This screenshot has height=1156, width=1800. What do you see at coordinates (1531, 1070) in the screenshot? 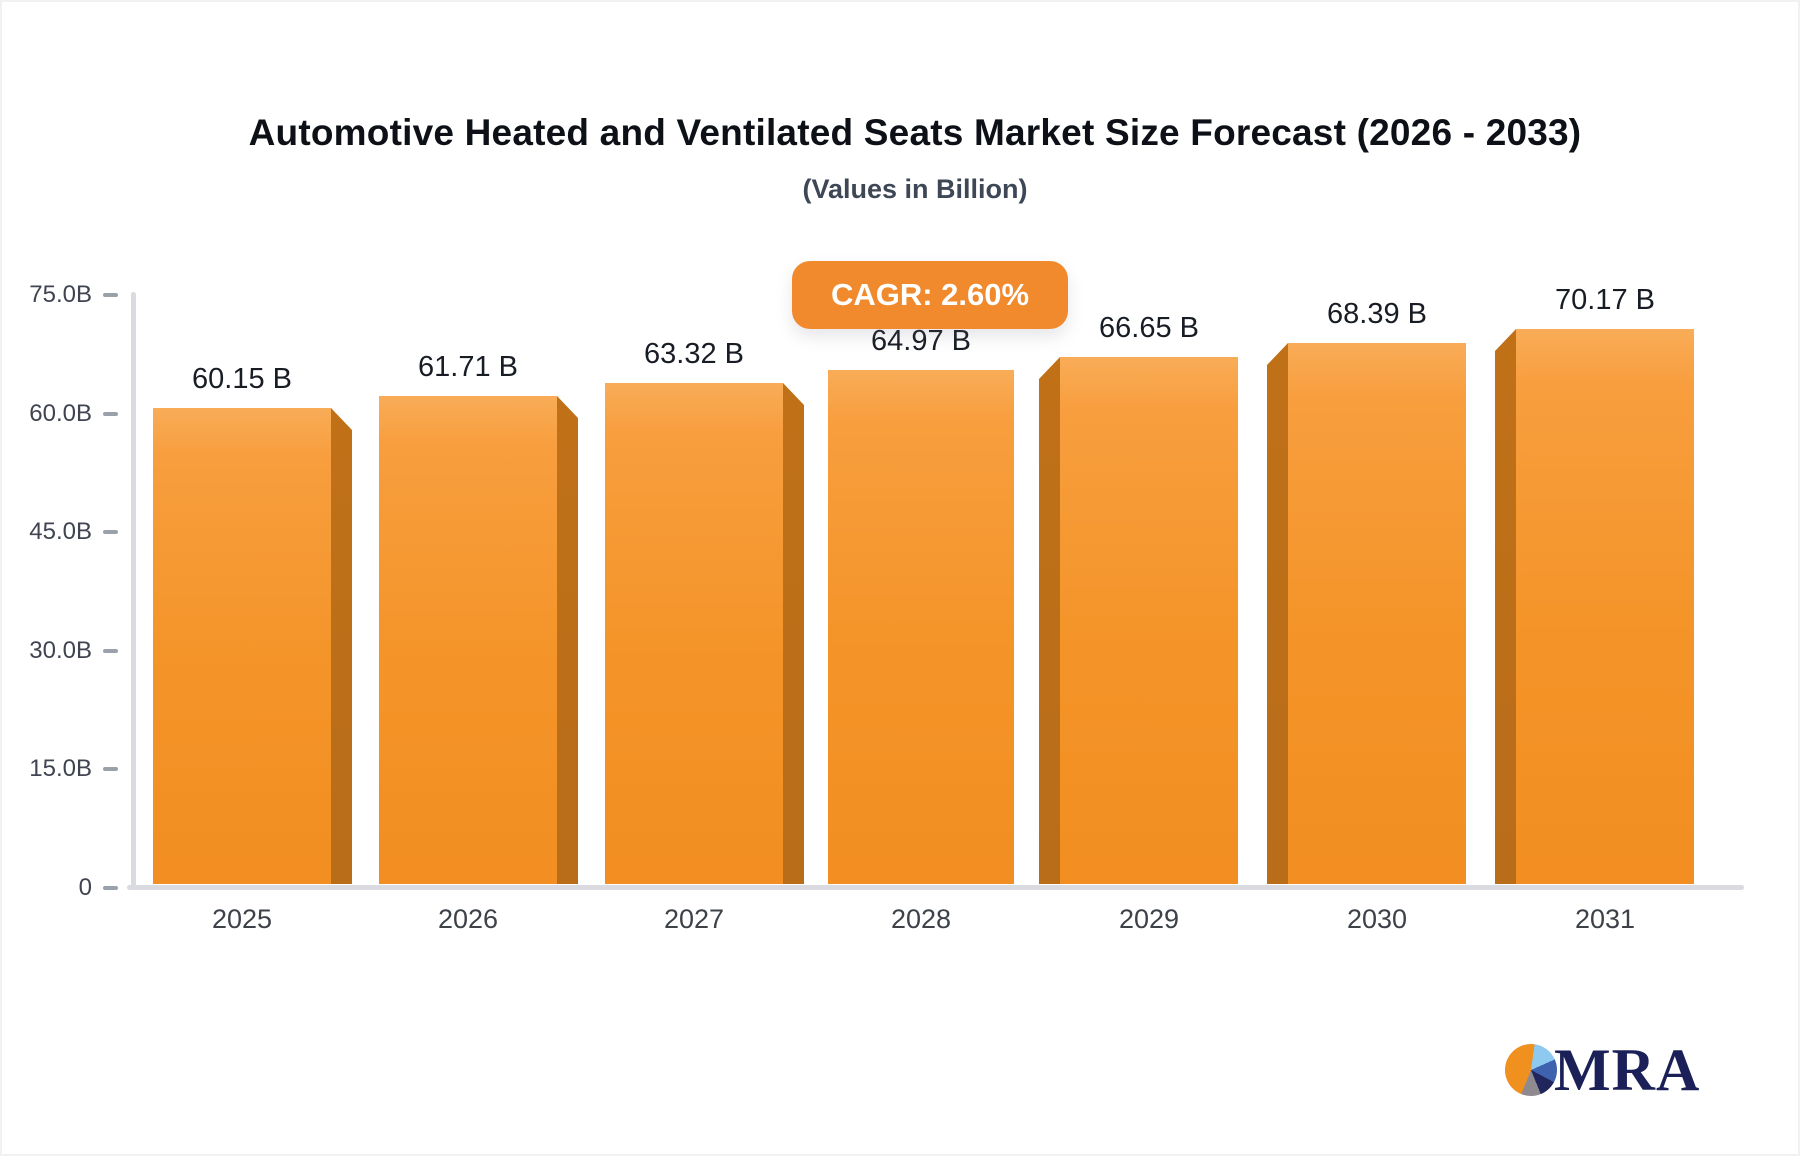
I see `pie-chart-logo-icon` at bounding box center [1531, 1070].